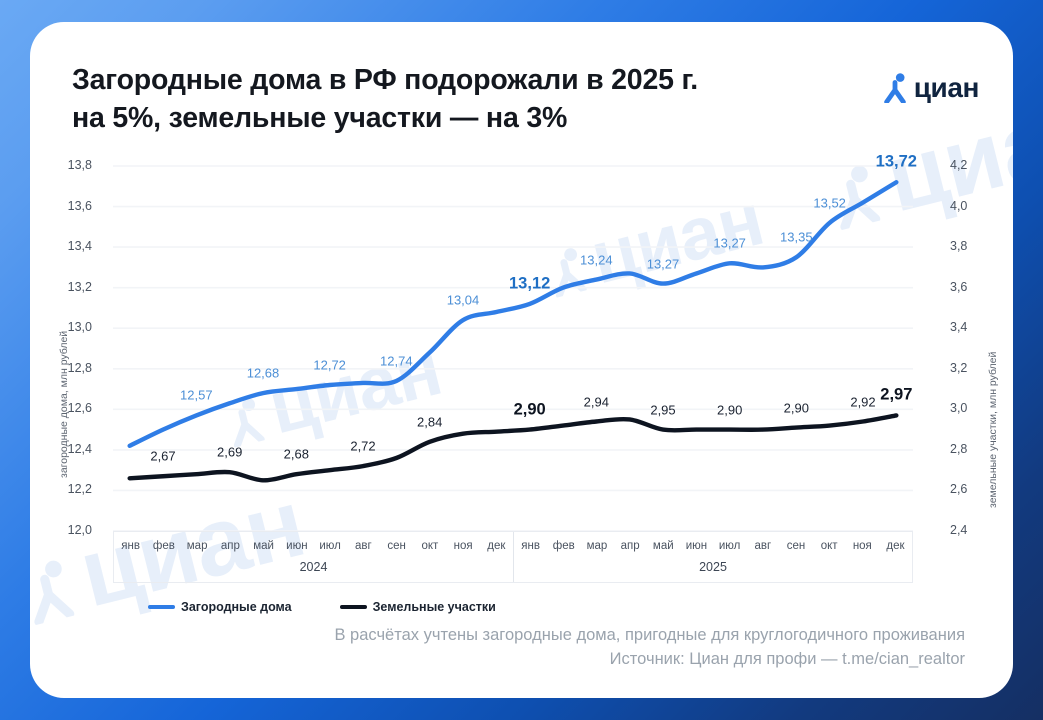  Describe the element at coordinates (79, 327) in the screenshot. I see `left-tick-label: 13,0` at that location.